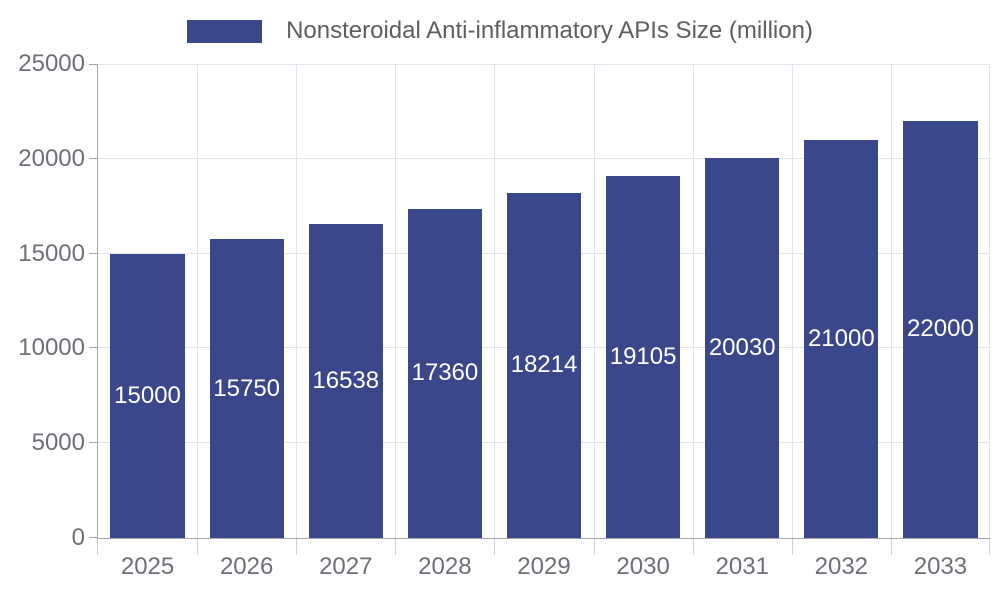 Image resolution: width=1000 pixels, height=600 pixels. Describe the element at coordinates (51, 253) in the screenshot. I see `y-axis-label: 15000` at that location.